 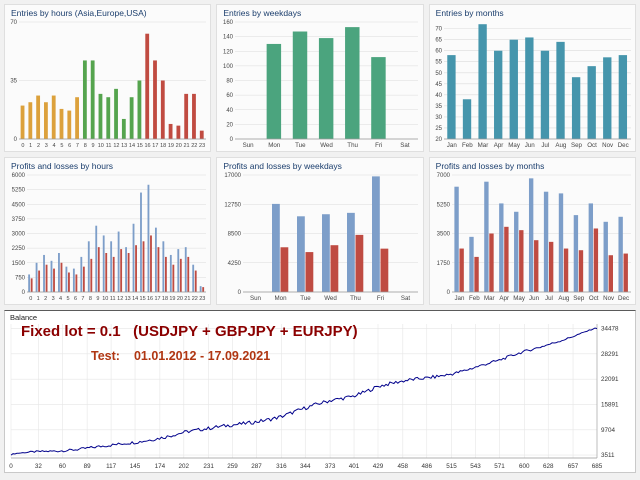 What do you see at coordinates (438, 129) in the screenshot?
I see `svg-text: 25` at bounding box center [438, 129].